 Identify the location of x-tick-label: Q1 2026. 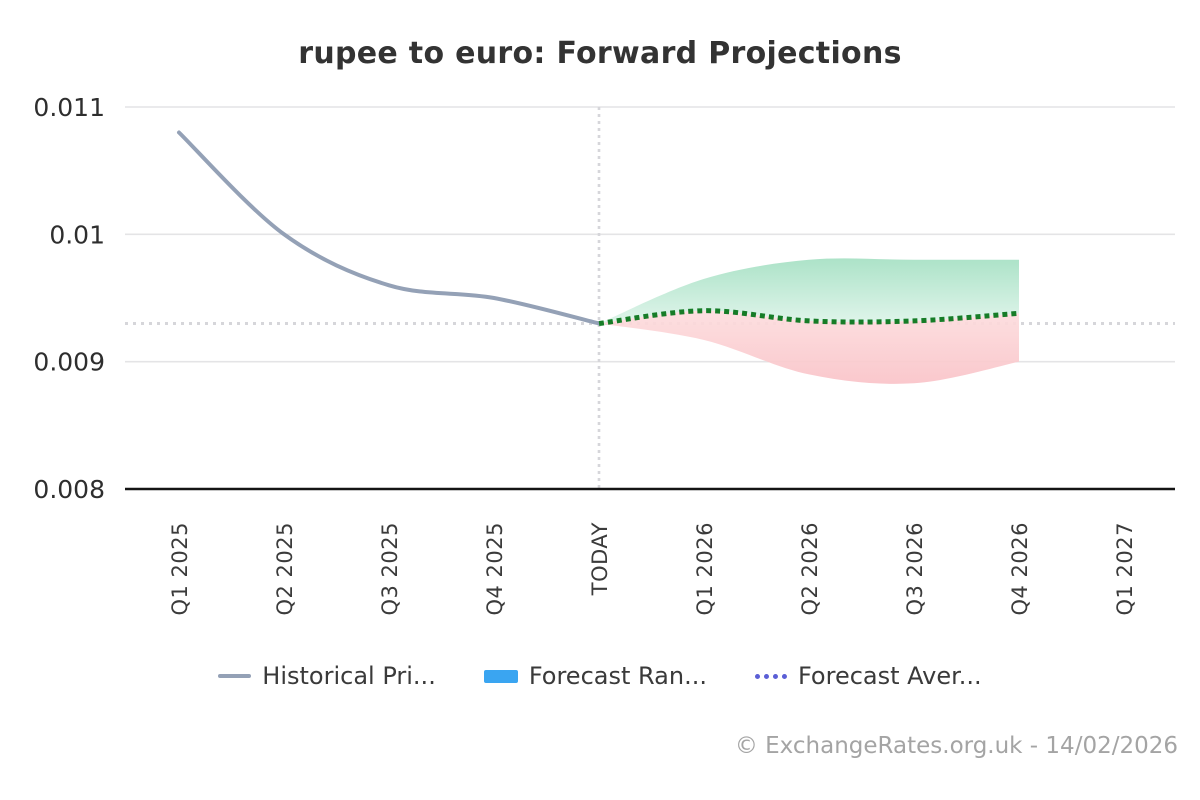
(705, 569).